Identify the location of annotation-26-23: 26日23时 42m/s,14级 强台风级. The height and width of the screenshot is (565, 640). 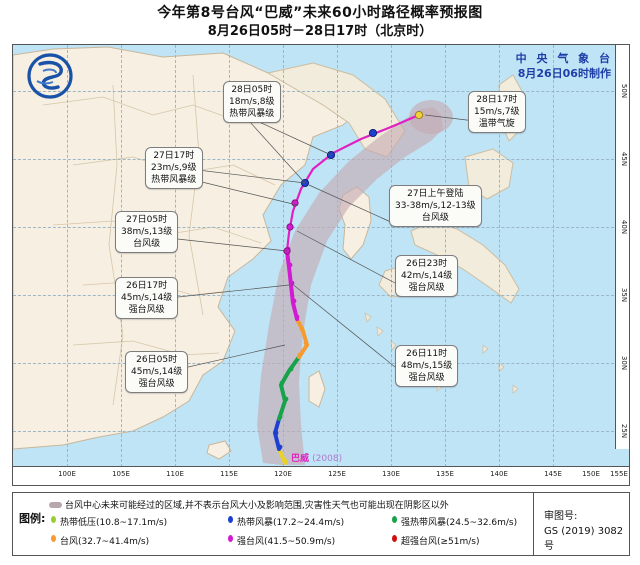
(427, 276).